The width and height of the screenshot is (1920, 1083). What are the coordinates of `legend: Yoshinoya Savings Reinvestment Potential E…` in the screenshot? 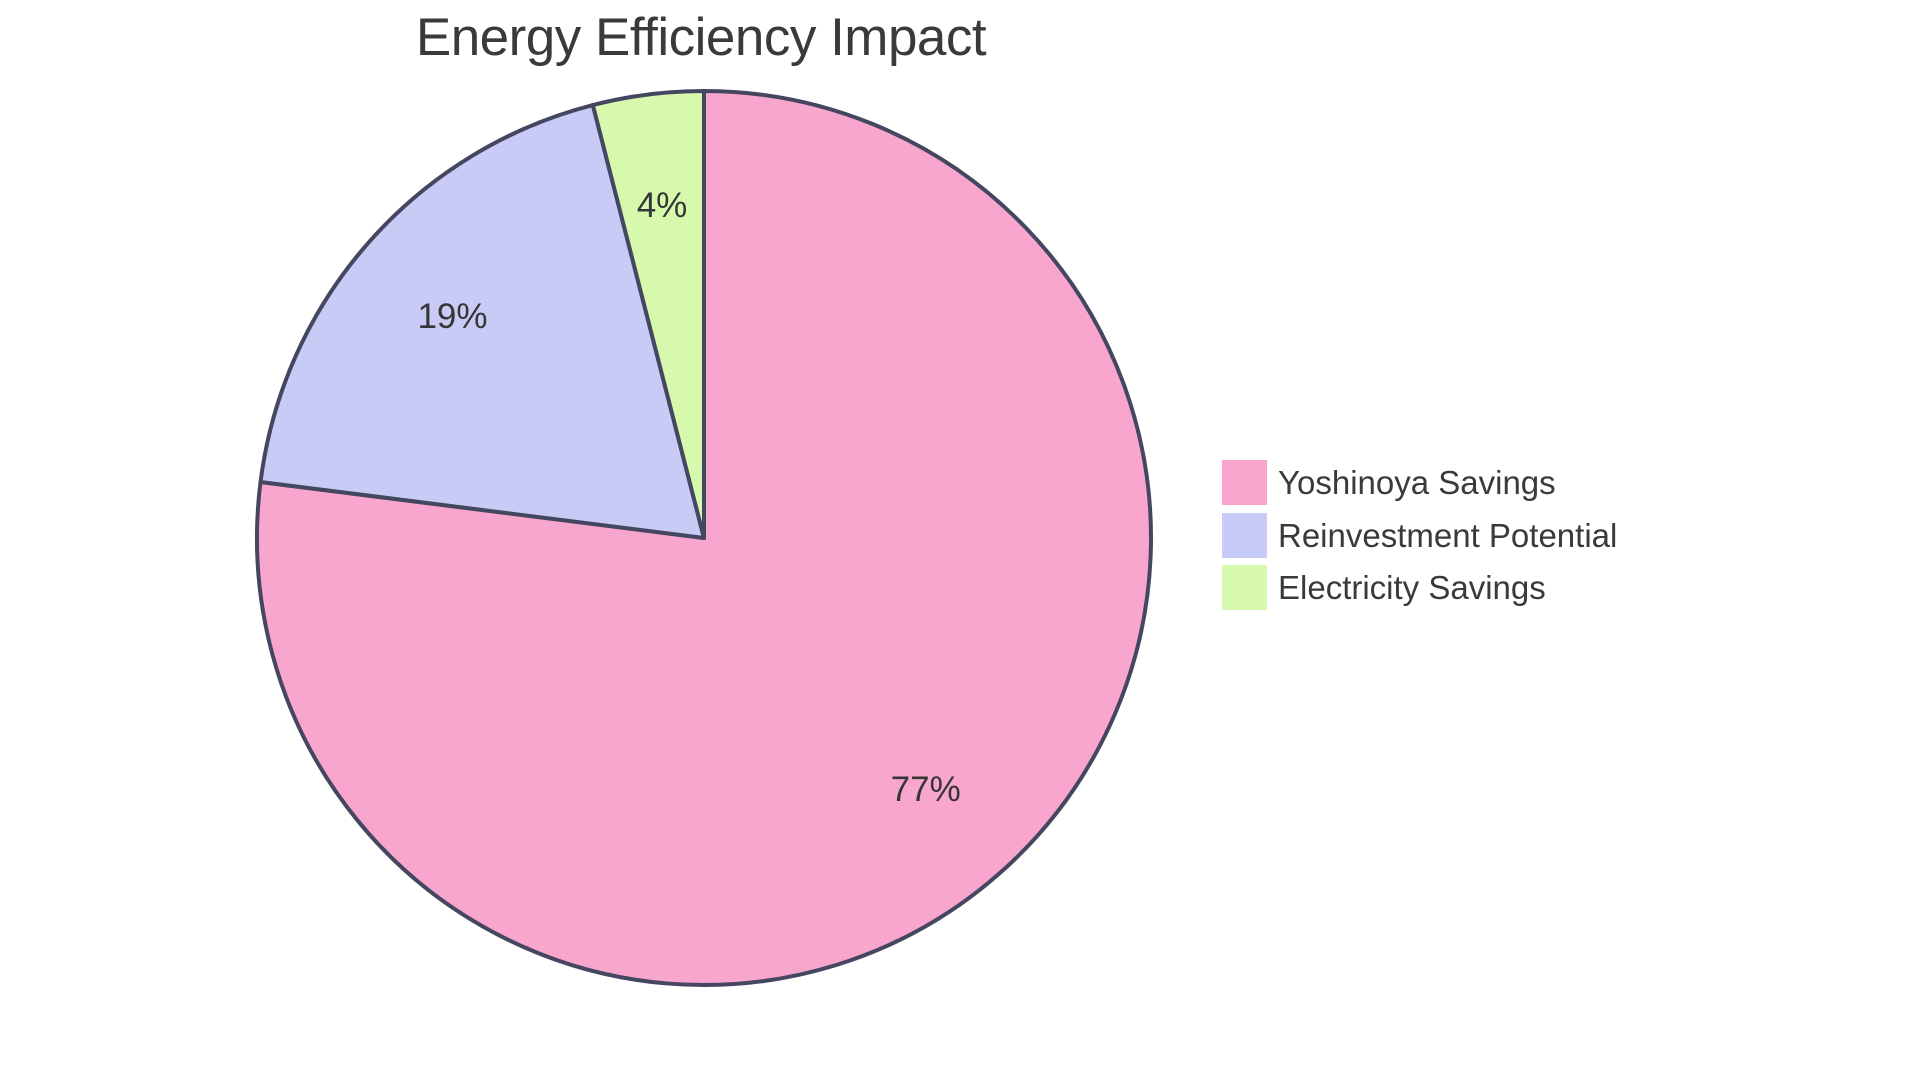 It's located at (1419, 535).